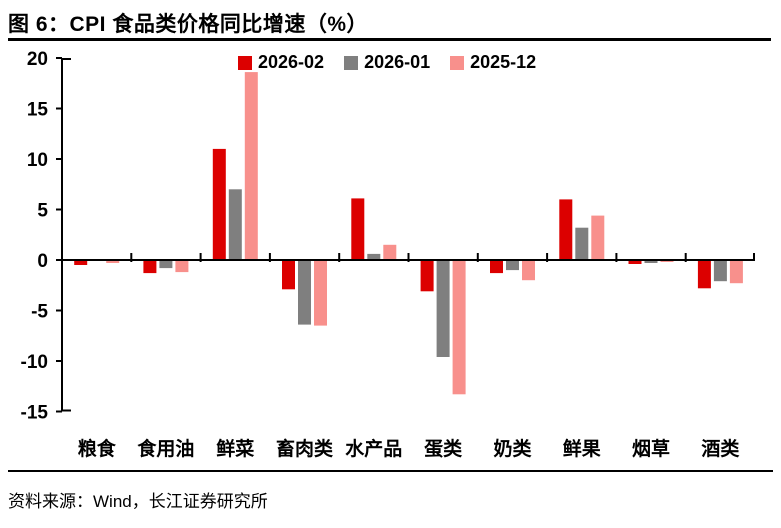  I want to click on legend-item-2025-12: 2025-12, so click(493, 62).